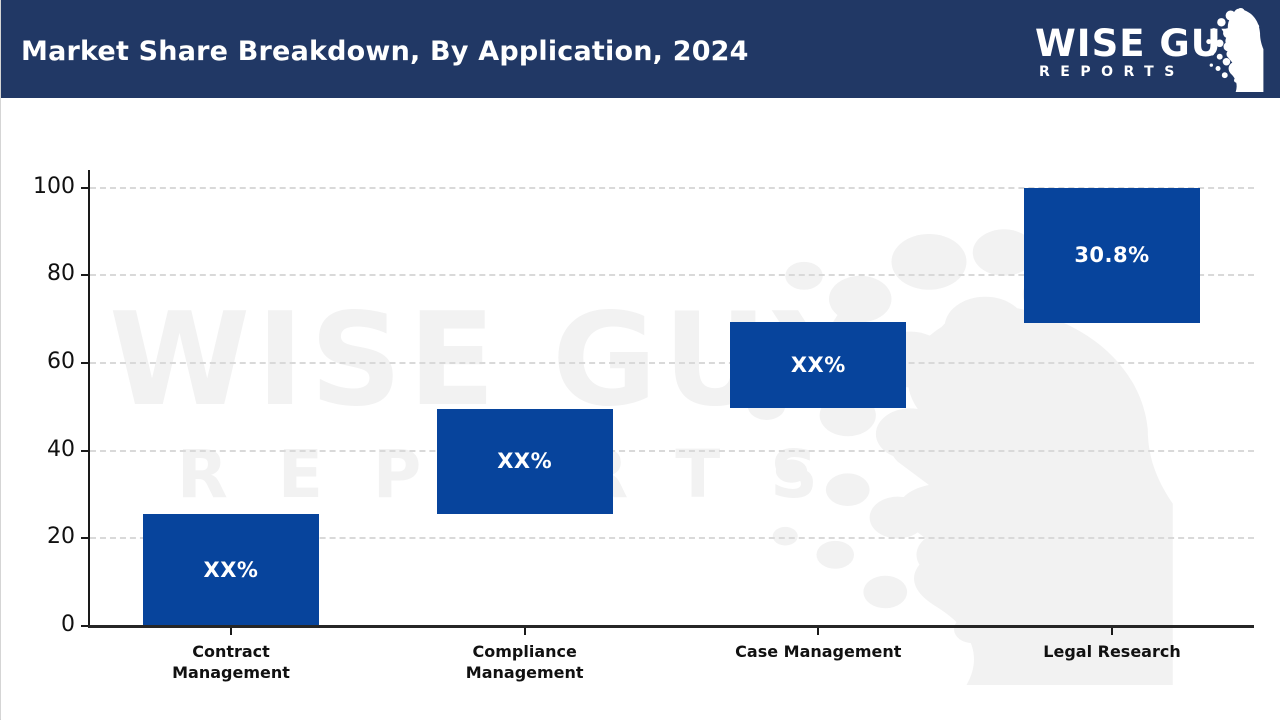 This screenshot has width=1280, height=720. I want to click on bar-value-label: 30.8%, so click(1112, 255).